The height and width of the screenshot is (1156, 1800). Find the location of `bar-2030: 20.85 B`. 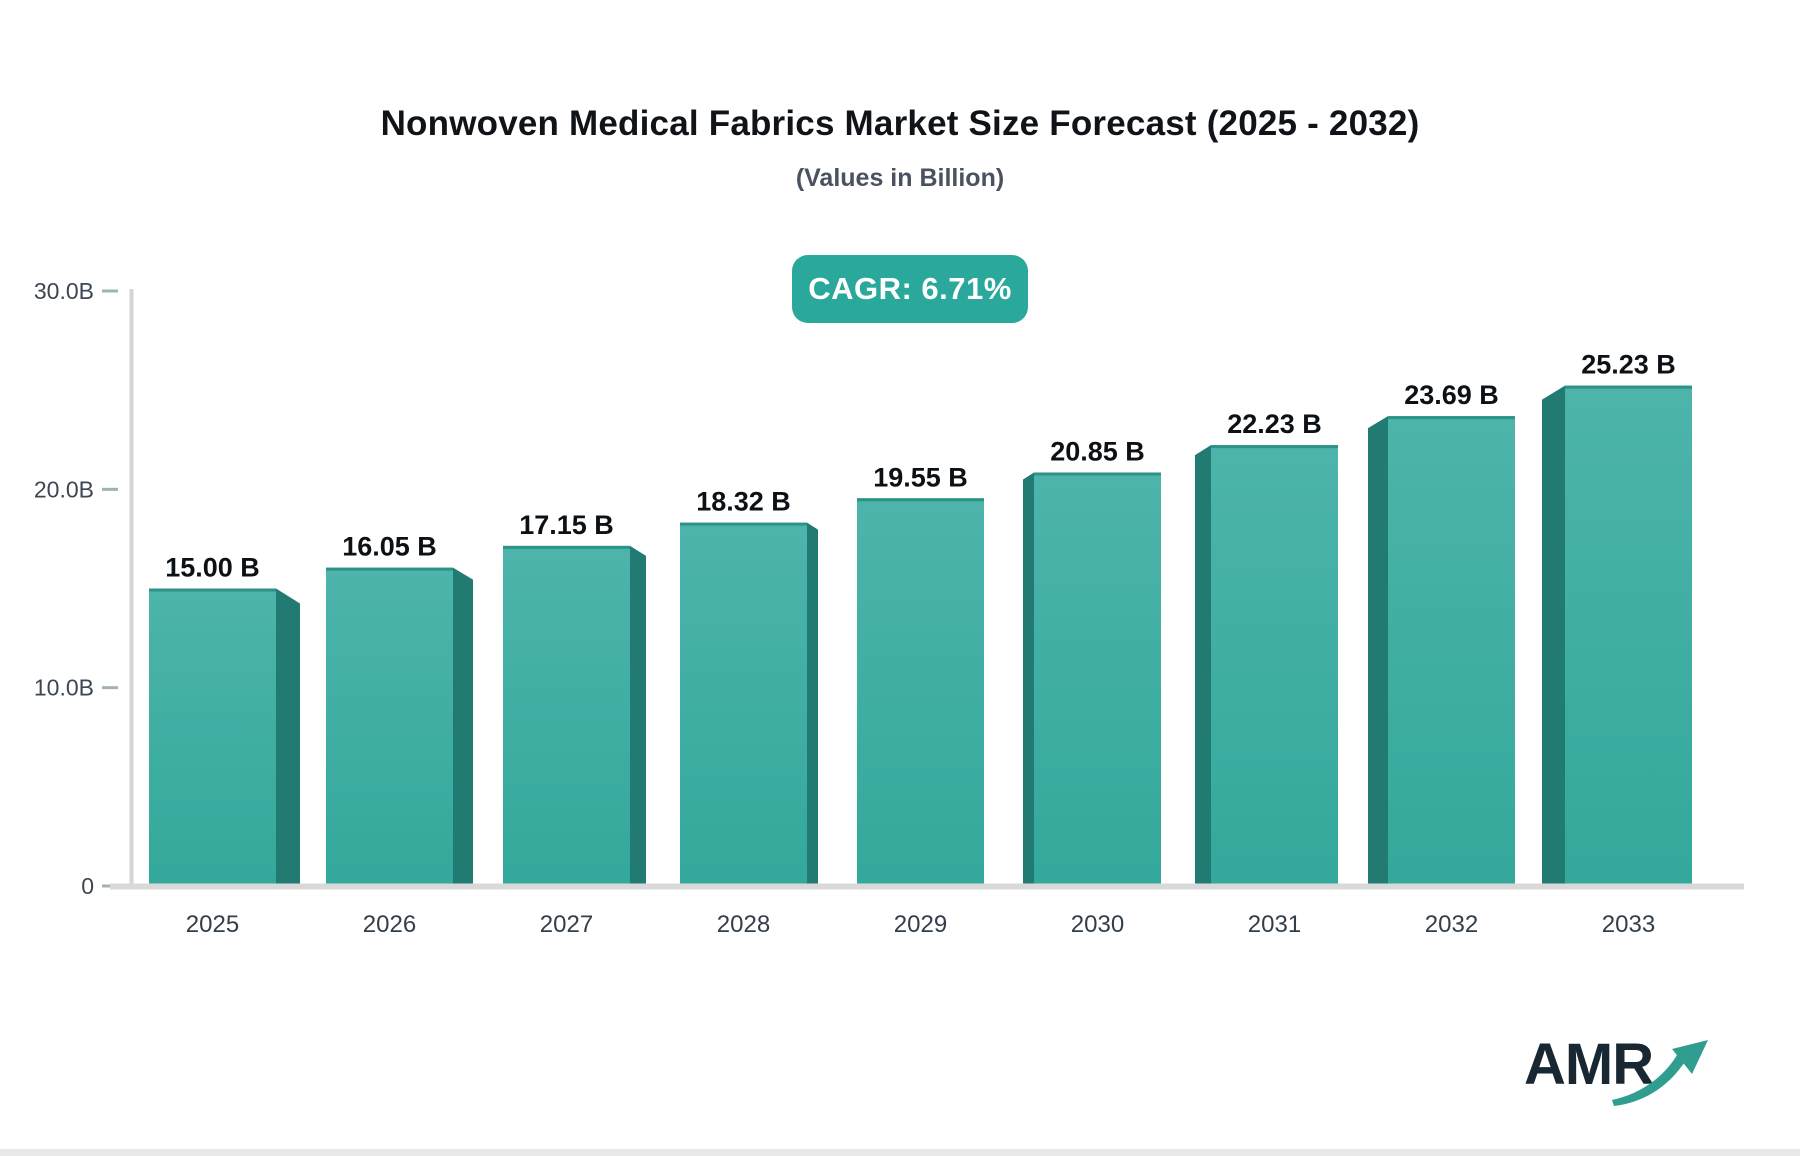

bar-2030: 20.85 B is located at coordinates (1092, 661).